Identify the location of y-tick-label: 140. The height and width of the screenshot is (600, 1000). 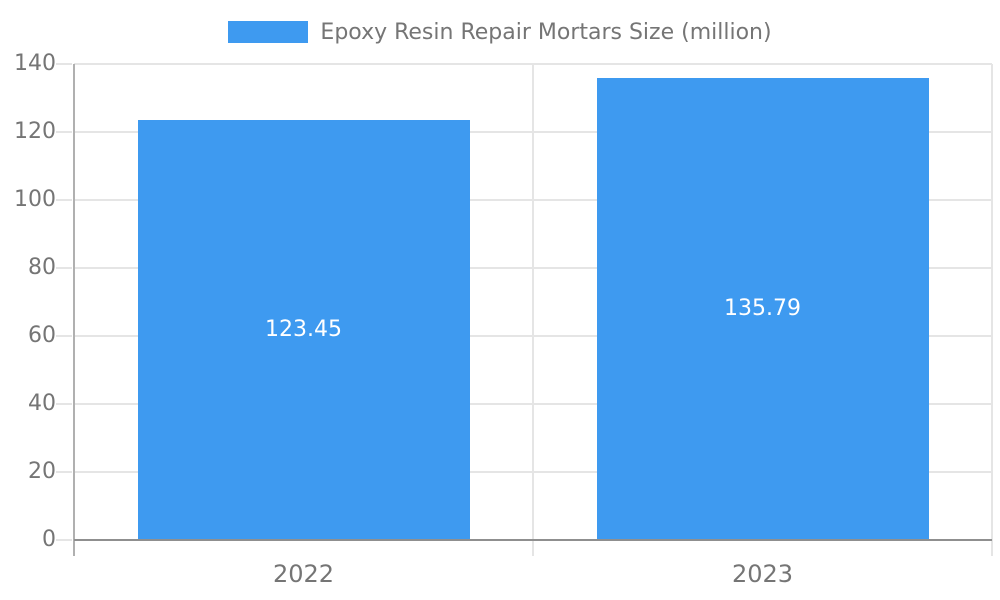
(35, 63).